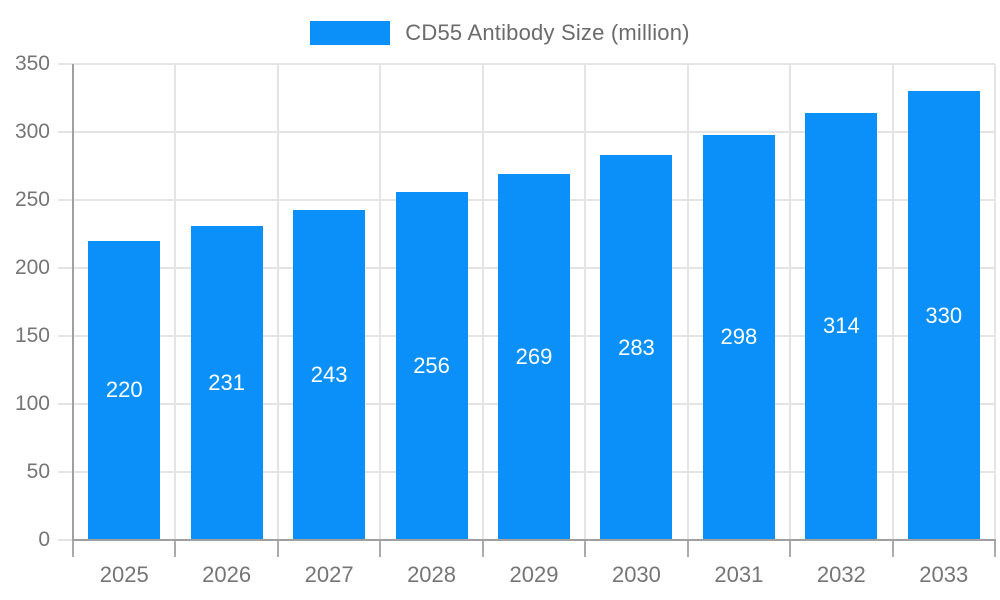 The image size is (1000, 600). What do you see at coordinates (739, 574) in the screenshot?
I see `x-axis-tick-label: 2031` at bounding box center [739, 574].